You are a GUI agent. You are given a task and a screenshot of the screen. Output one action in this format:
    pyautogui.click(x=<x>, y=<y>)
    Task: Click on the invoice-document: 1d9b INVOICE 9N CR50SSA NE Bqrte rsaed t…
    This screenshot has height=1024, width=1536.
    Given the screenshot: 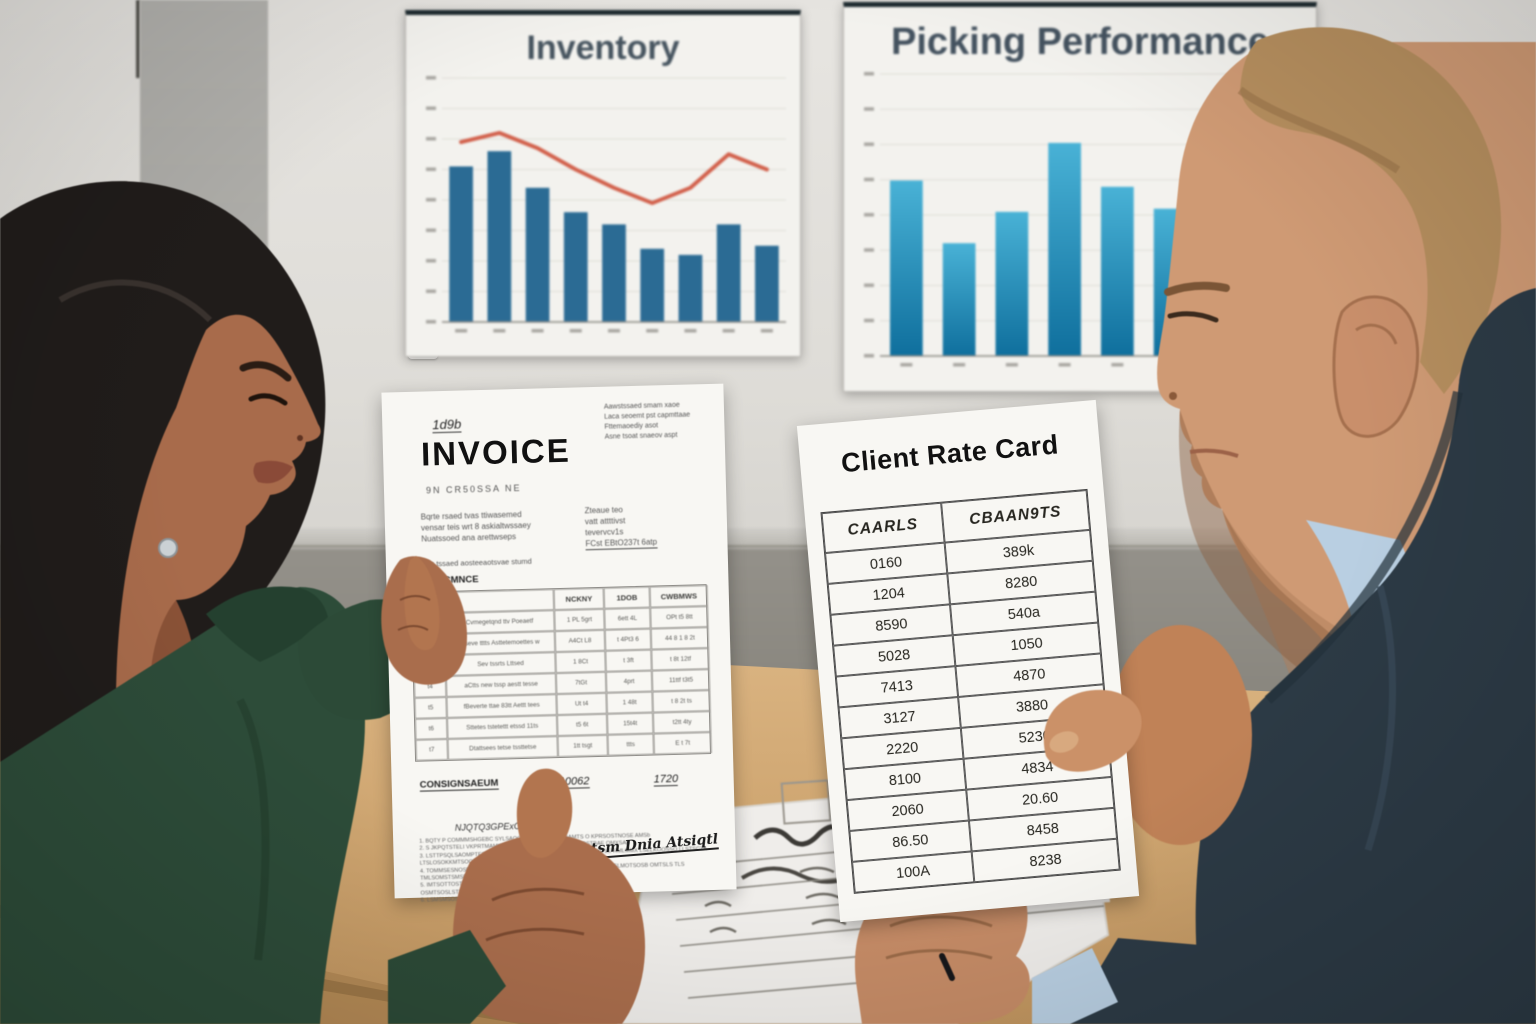 What is the action you would take?
    pyautogui.click(x=559, y=643)
    